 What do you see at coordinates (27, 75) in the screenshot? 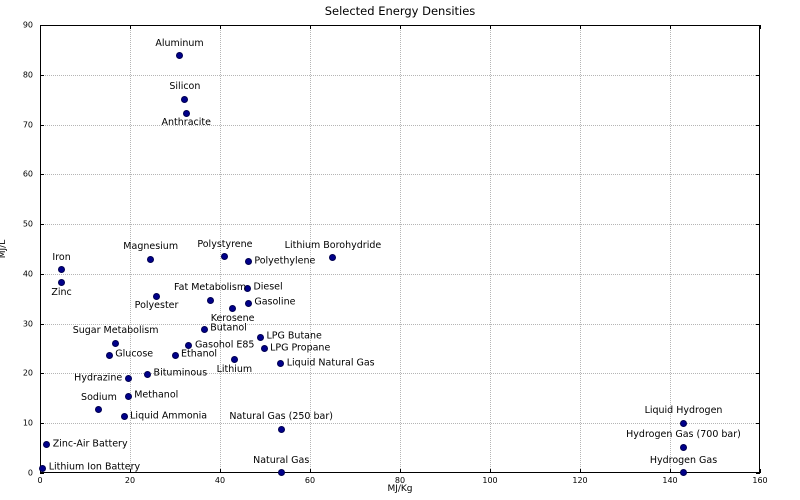
I see `y-tick-label: 80` at bounding box center [27, 75].